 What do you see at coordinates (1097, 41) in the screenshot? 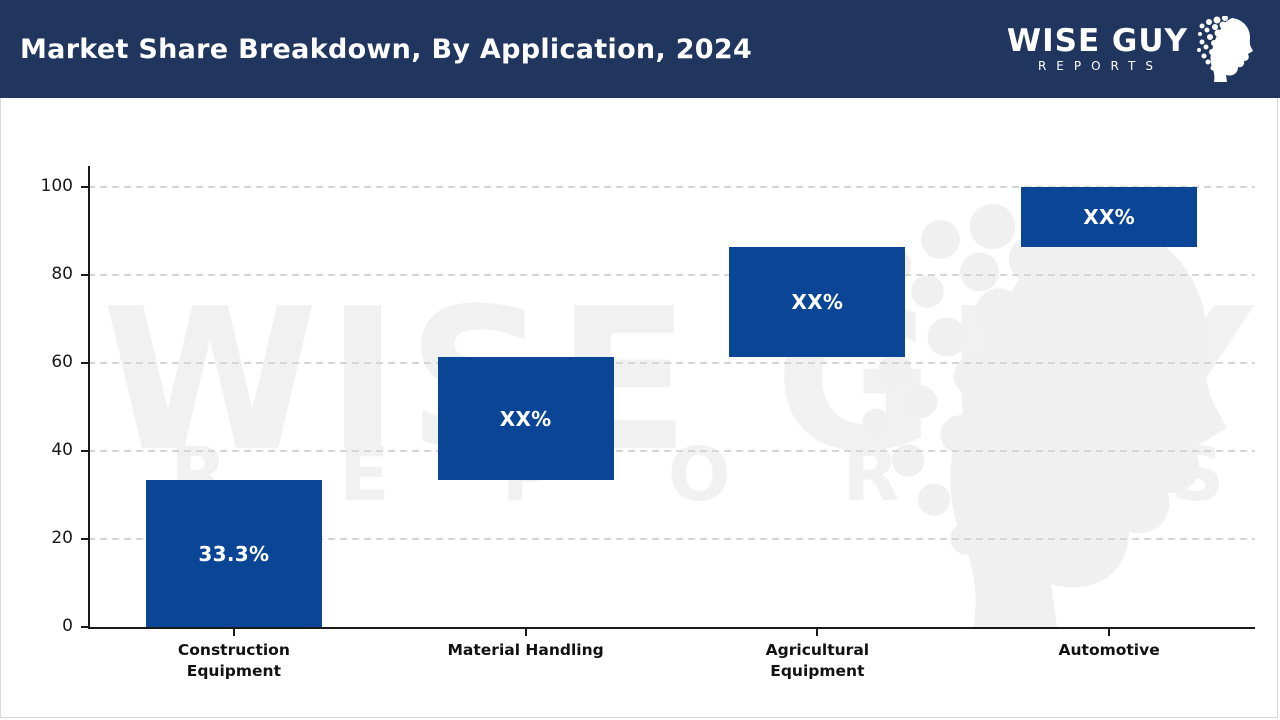
I see `logo-wordmark: WISE GUY` at bounding box center [1097, 41].